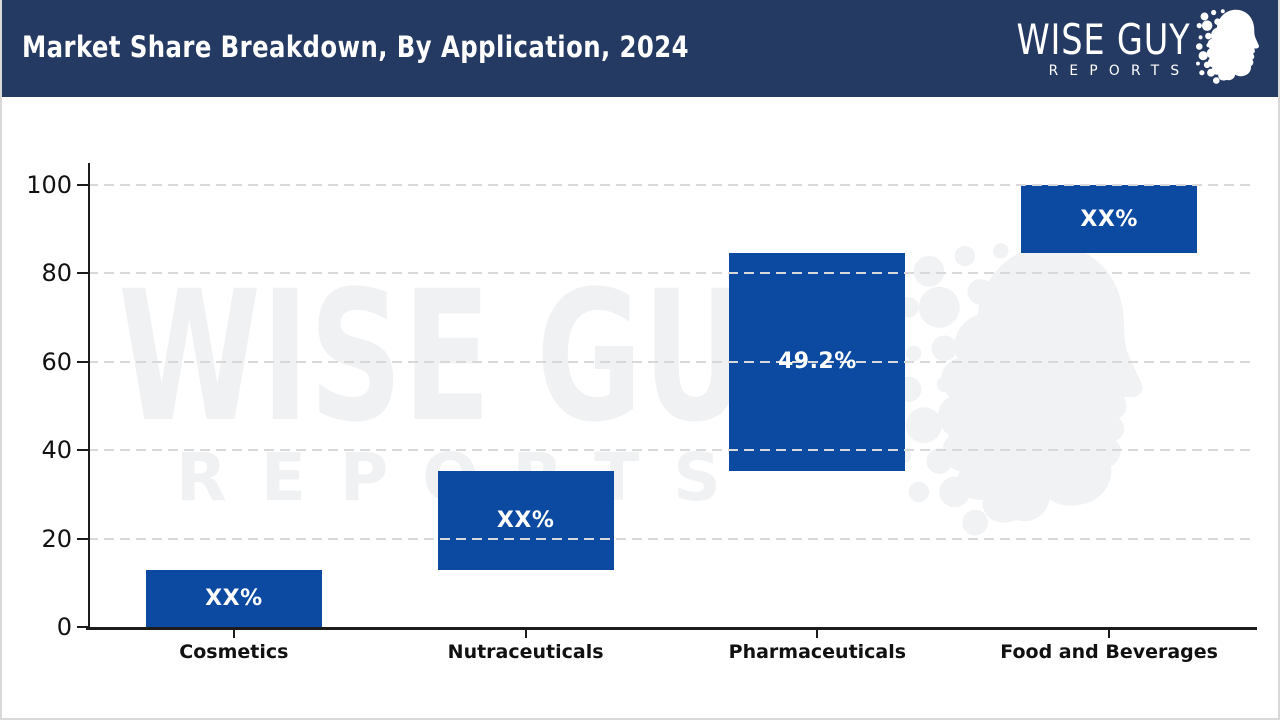  Describe the element at coordinates (1109, 652) in the screenshot. I see `x-tick-label: Food and Beverages` at that location.